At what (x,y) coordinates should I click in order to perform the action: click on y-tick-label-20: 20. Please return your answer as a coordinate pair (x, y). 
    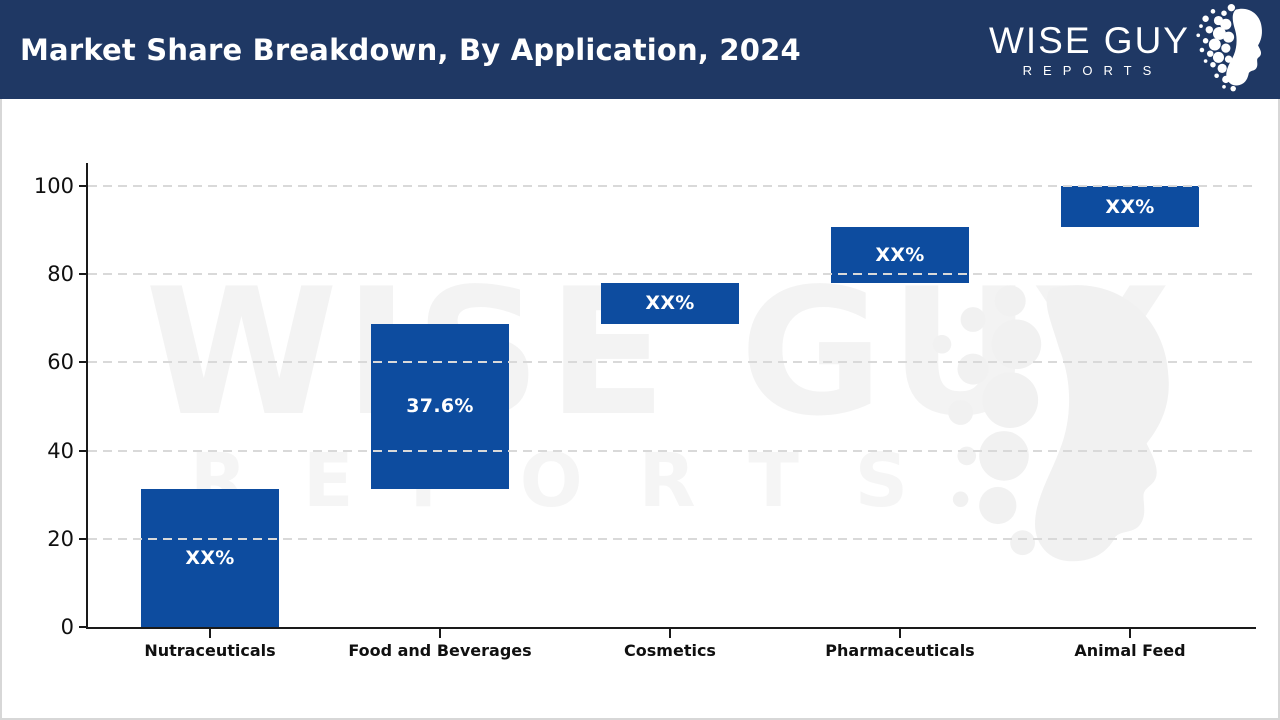
    Looking at the image, I should click on (60, 538).